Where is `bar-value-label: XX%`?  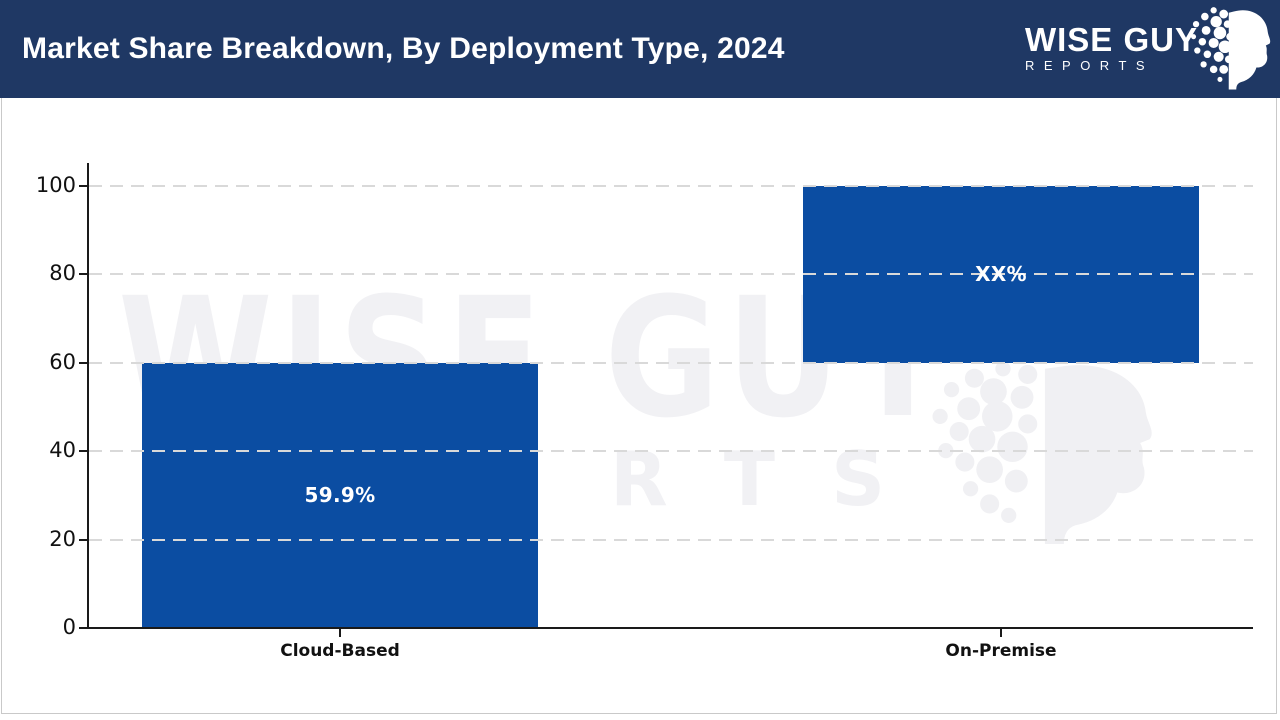 bar-value-label: XX% is located at coordinates (1001, 274).